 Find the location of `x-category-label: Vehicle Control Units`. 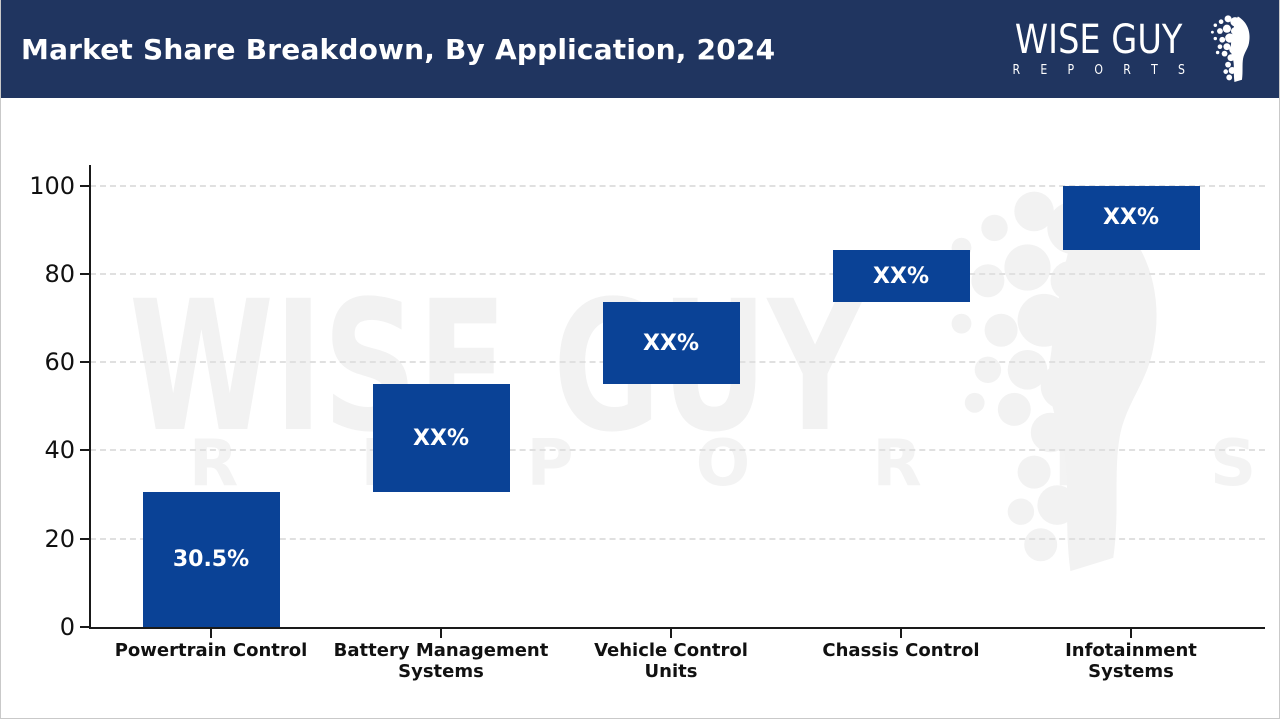

x-category-label: Vehicle Control Units is located at coordinates (671, 661).